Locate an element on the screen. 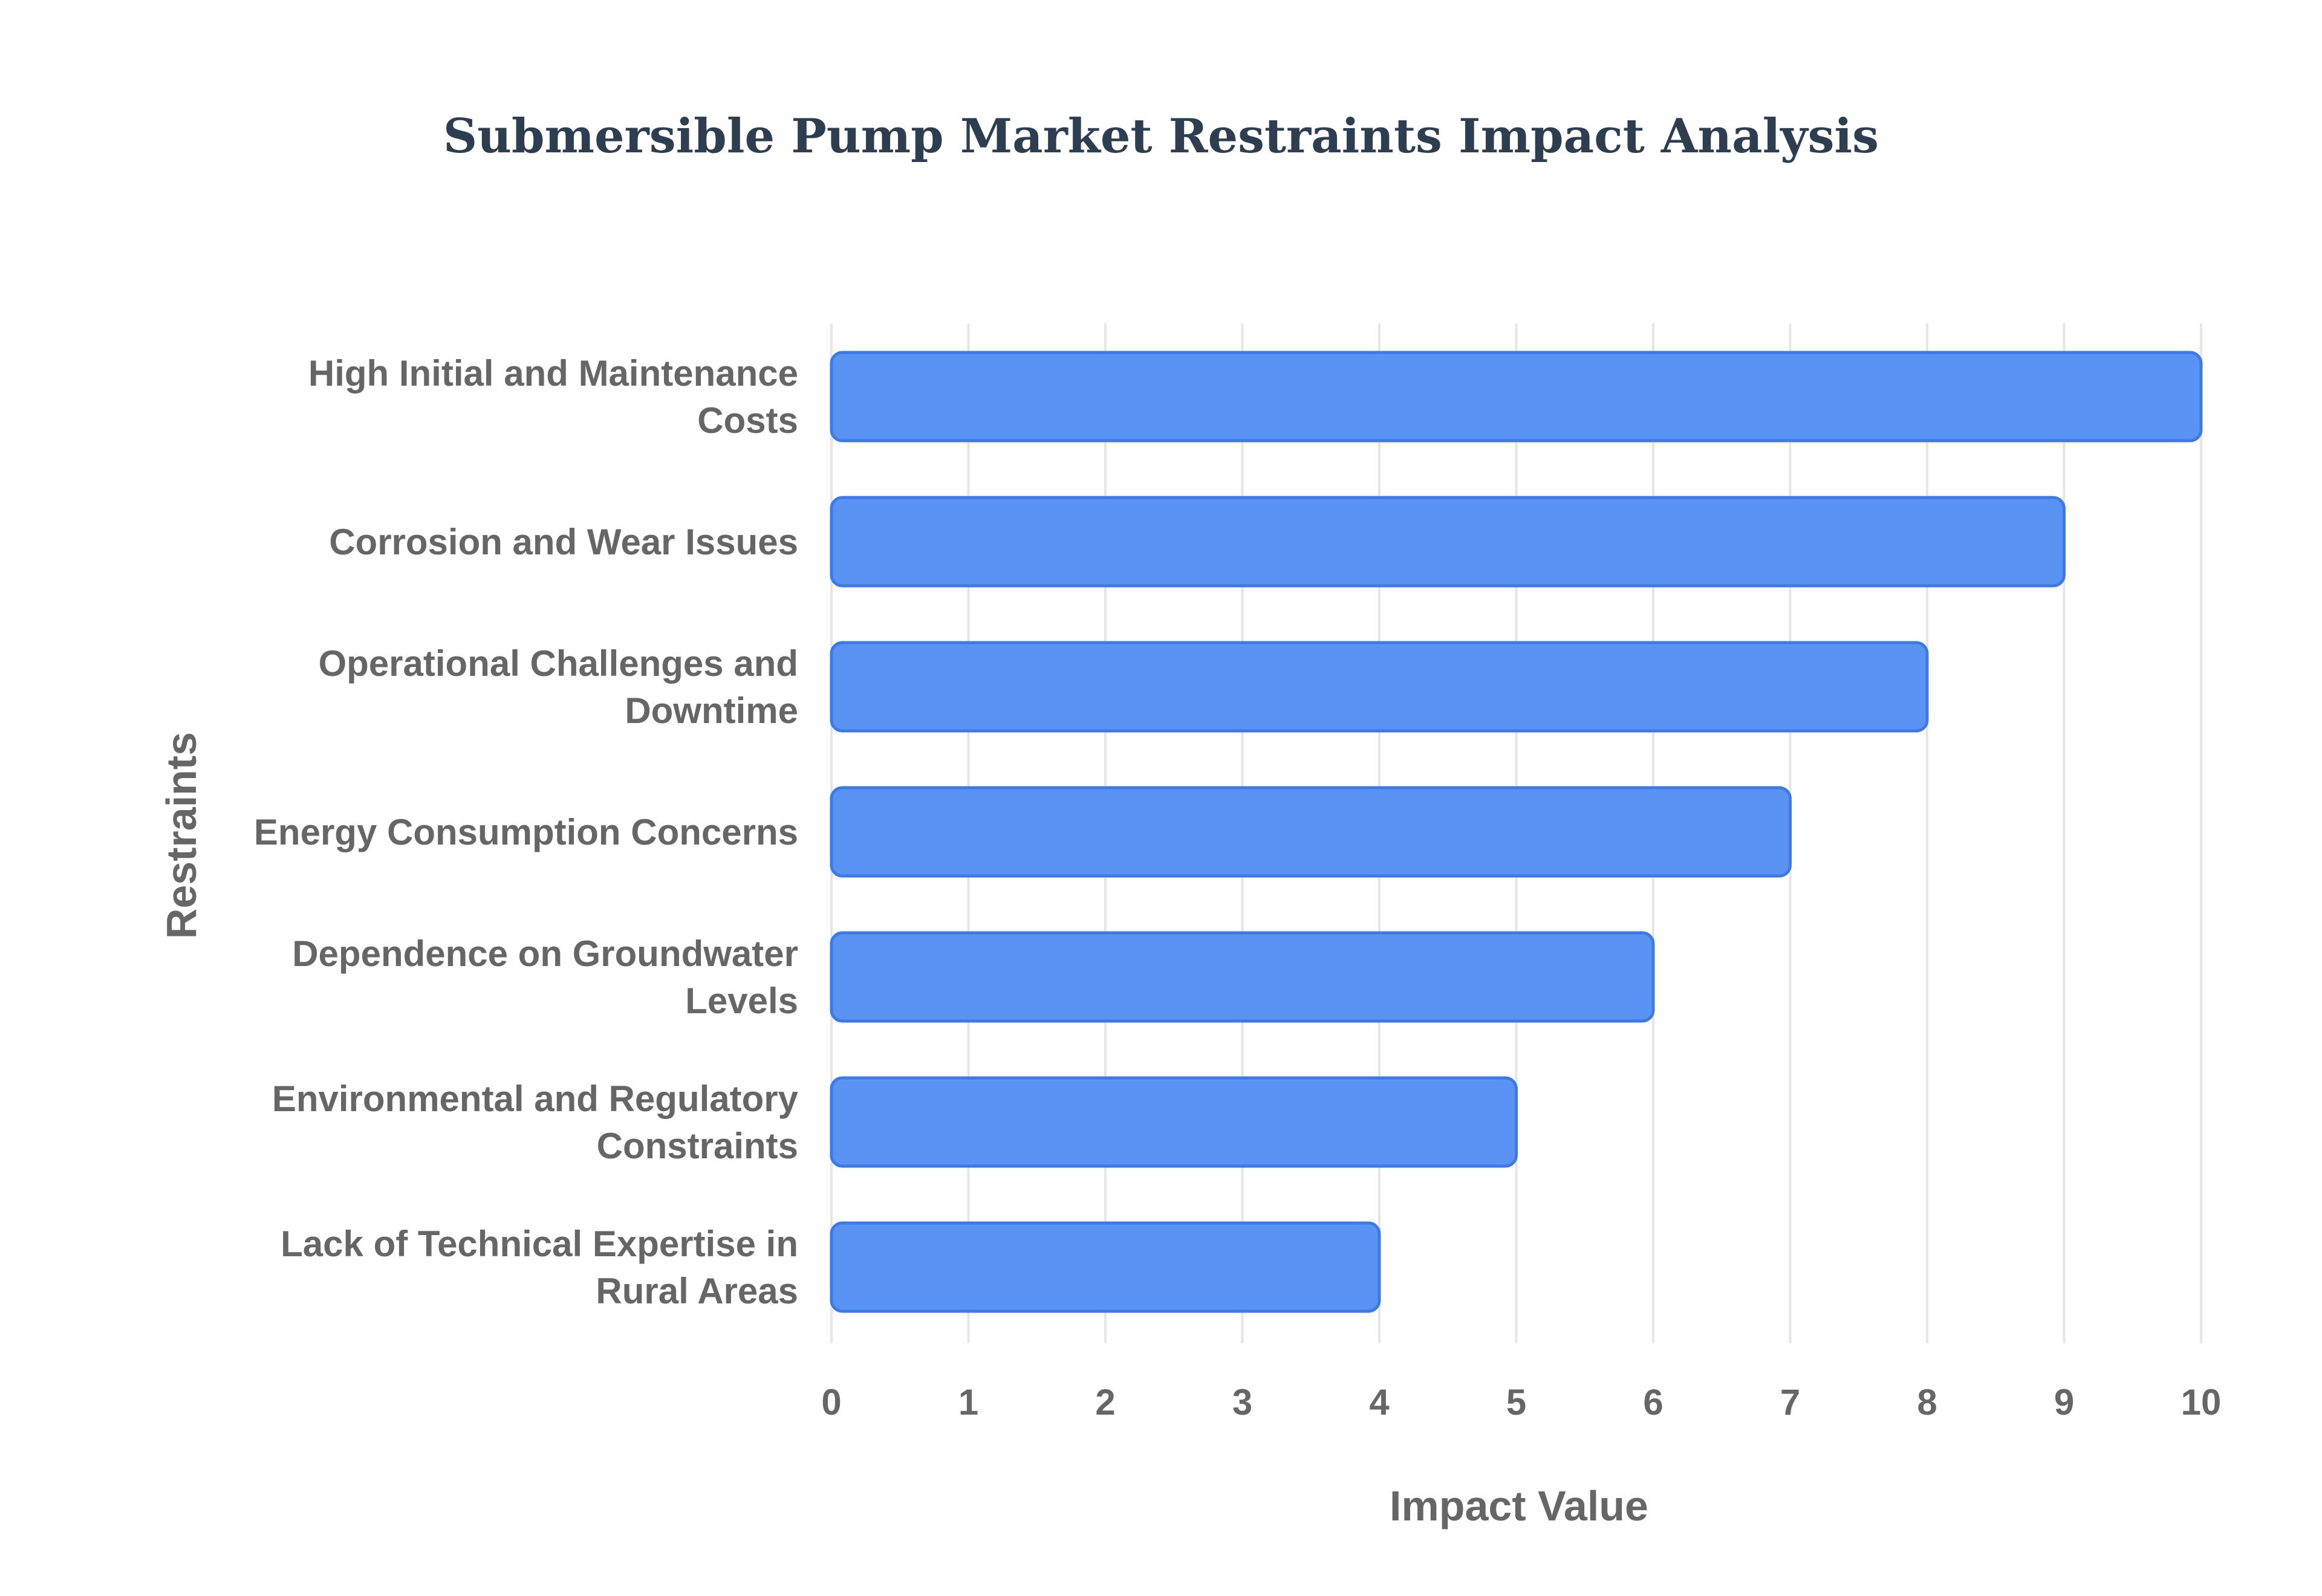 This screenshot has height=1596, width=2322. x-tick-label: 3 is located at coordinates (1242, 1402).